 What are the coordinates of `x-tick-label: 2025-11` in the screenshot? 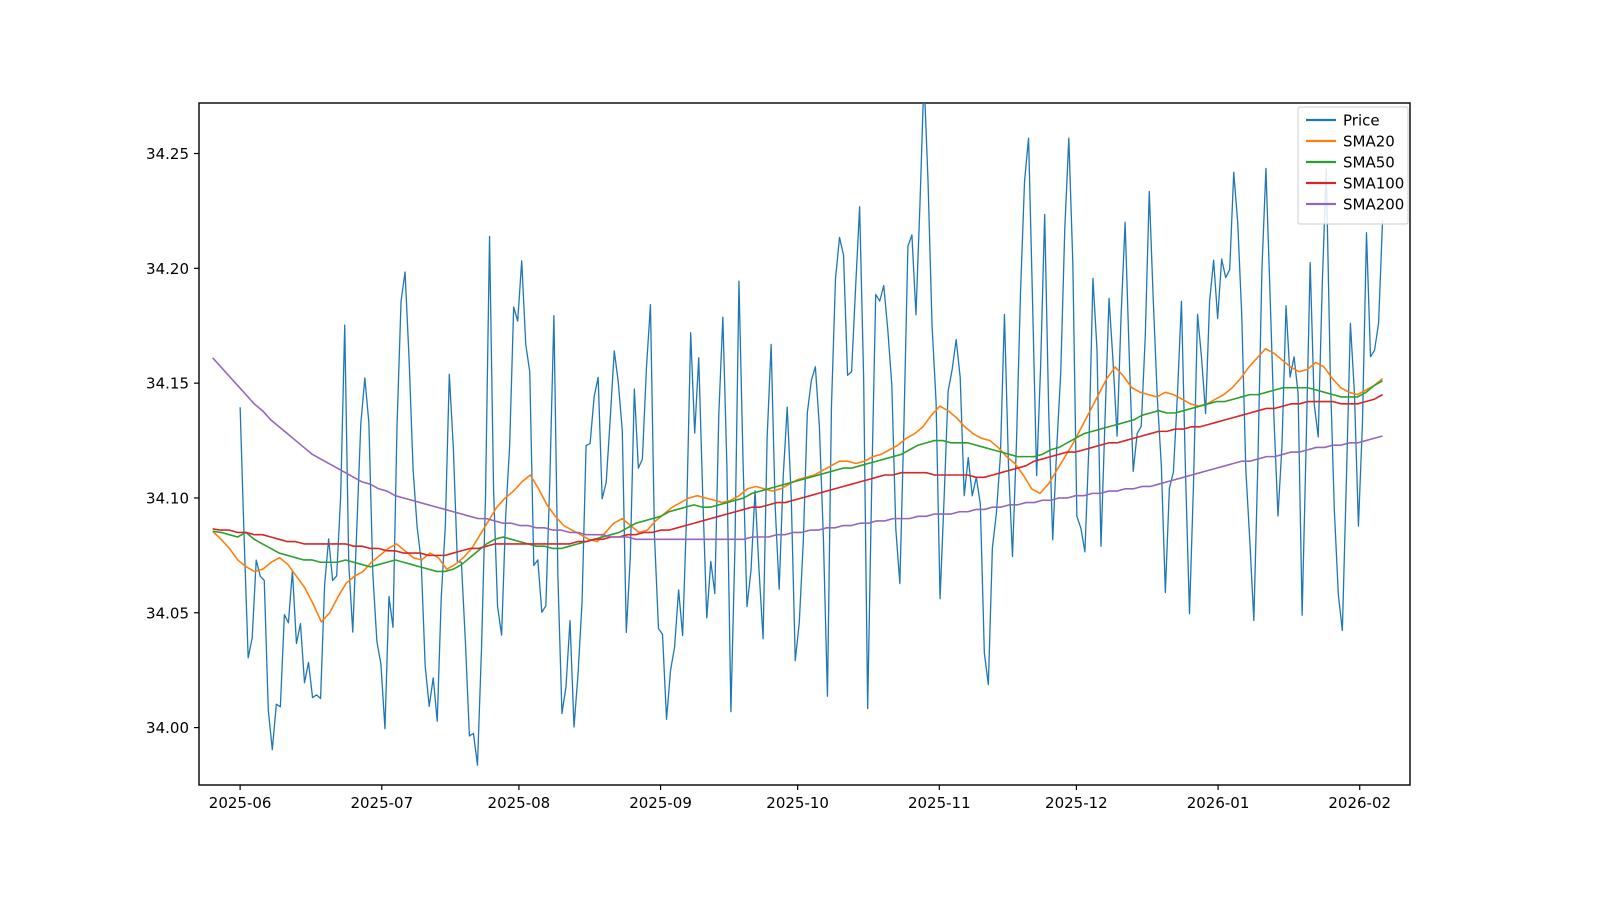 It's located at (939, 803).